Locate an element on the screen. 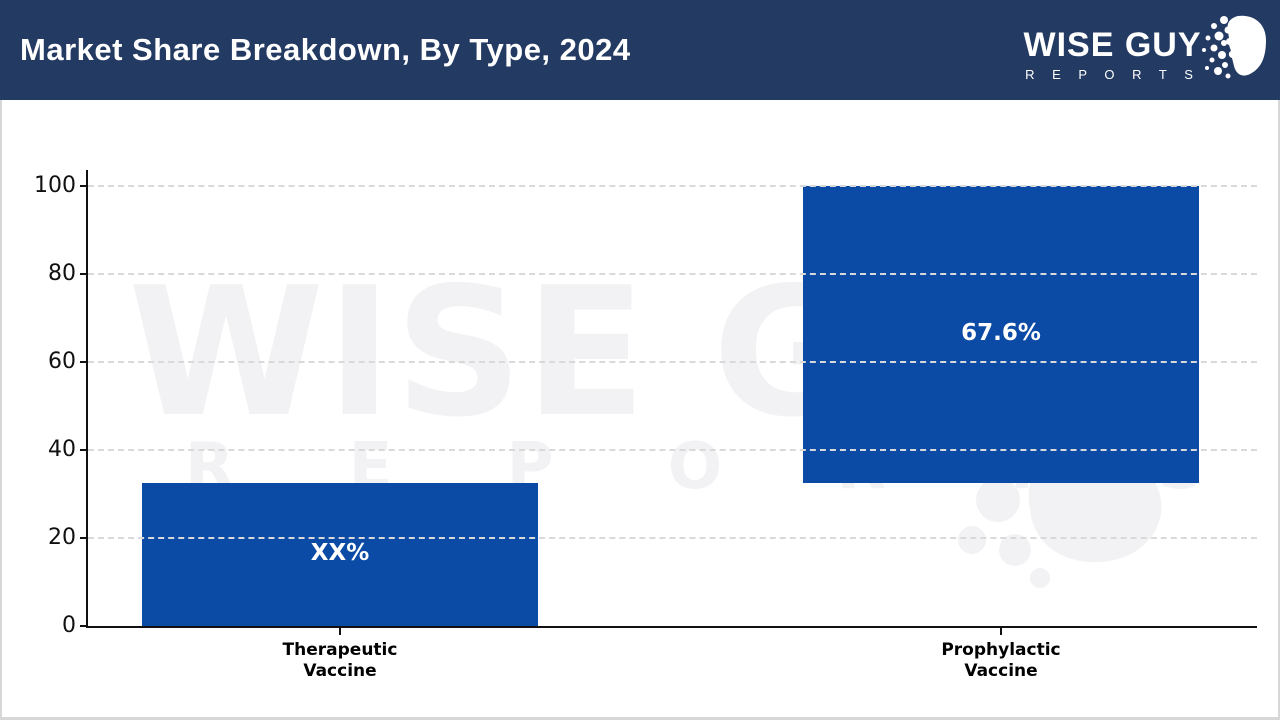  y-axis-tick-label: 60 is located at coordinates (62, 361).